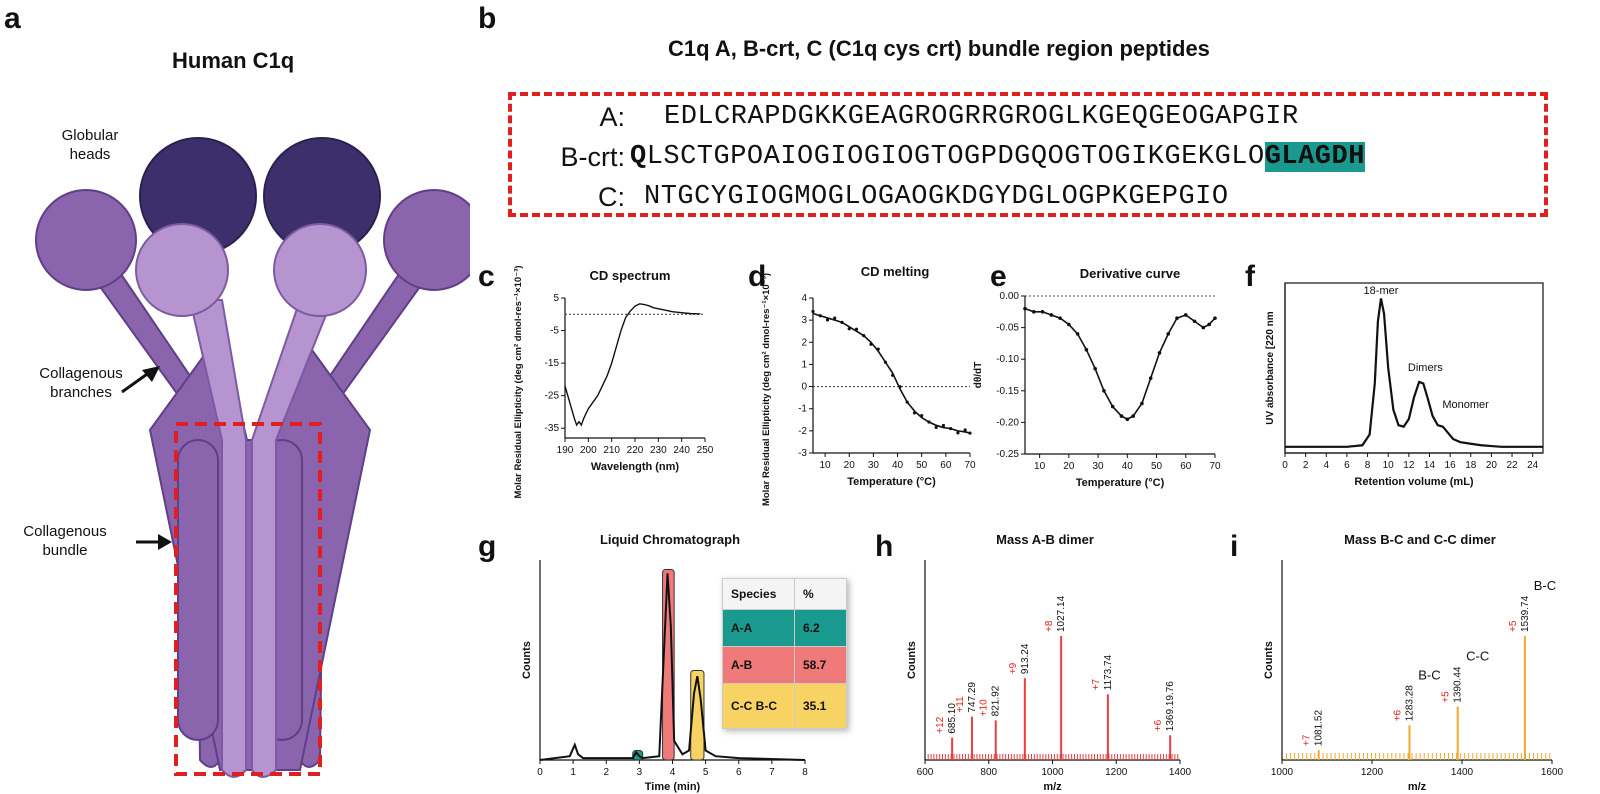 The image size is (1600, 794). What do you see at coordinates (998, 276) in the screenshot?
I see `panel-label-e: e` at bounding box center [998, 276].